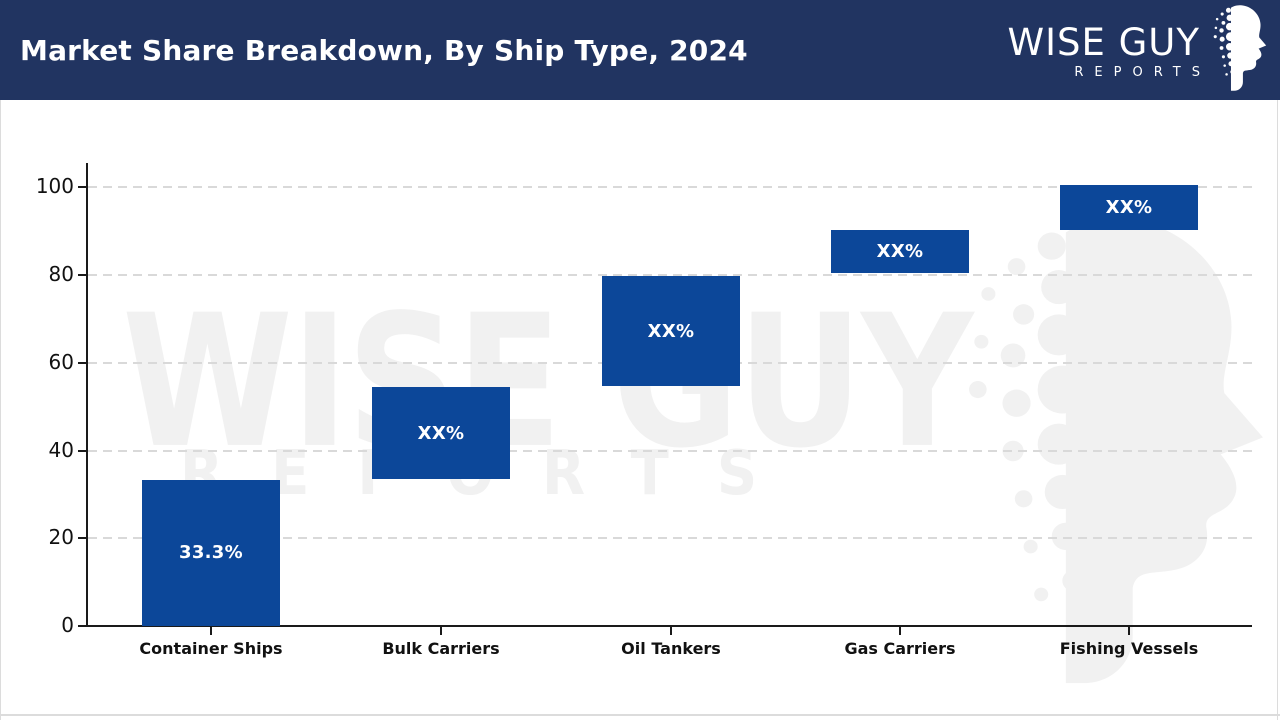 This screenshot has width=1280, height=720. What do you see at coordinates (61, 274) in the screenshot?
I see `y-tick-label: 80` at bounding box center [61, 274].